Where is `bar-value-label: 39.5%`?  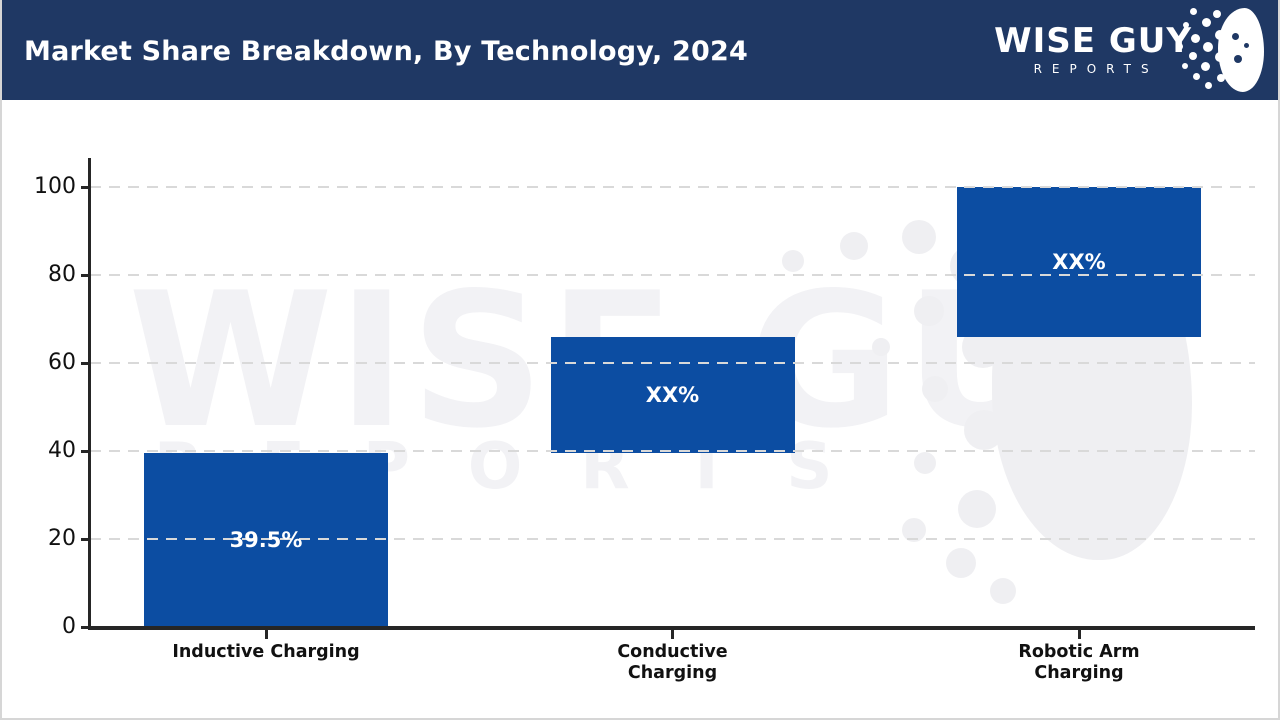 bar-value-label: 39.5% is located at coordinates (266, 540).